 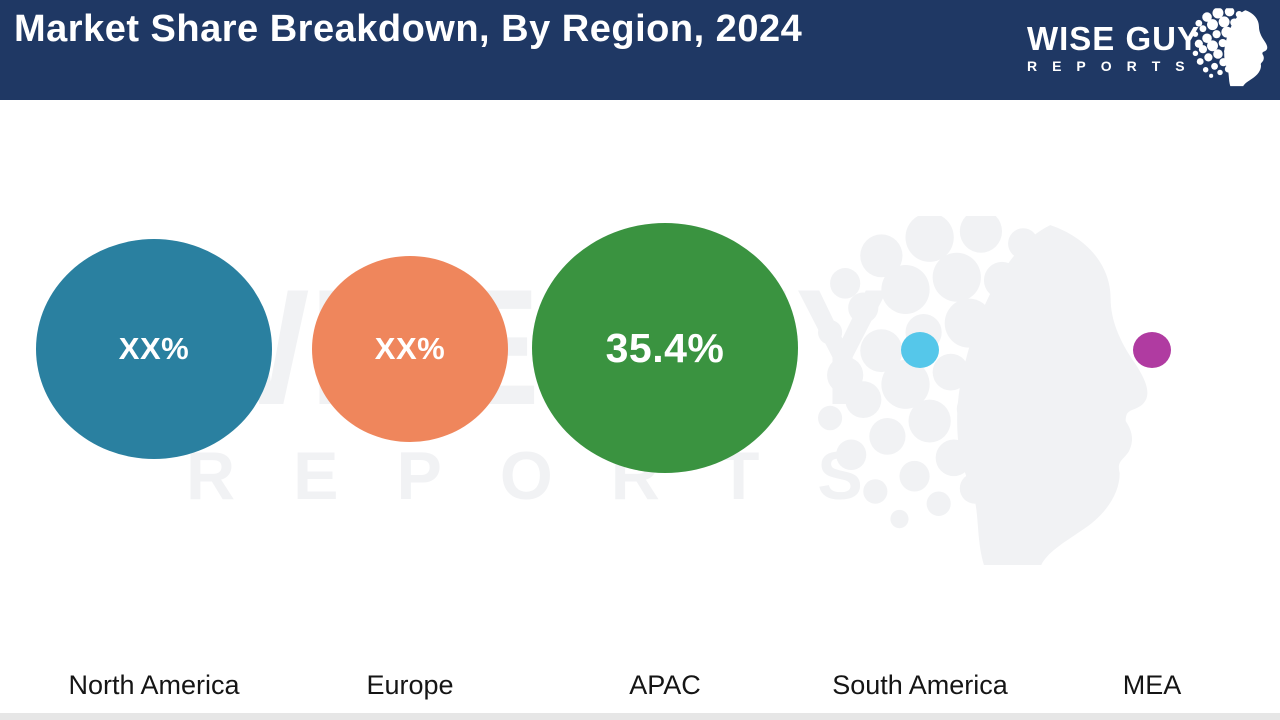 I want to click on bubble-north-america: XX%, so click(x=154, y=349).